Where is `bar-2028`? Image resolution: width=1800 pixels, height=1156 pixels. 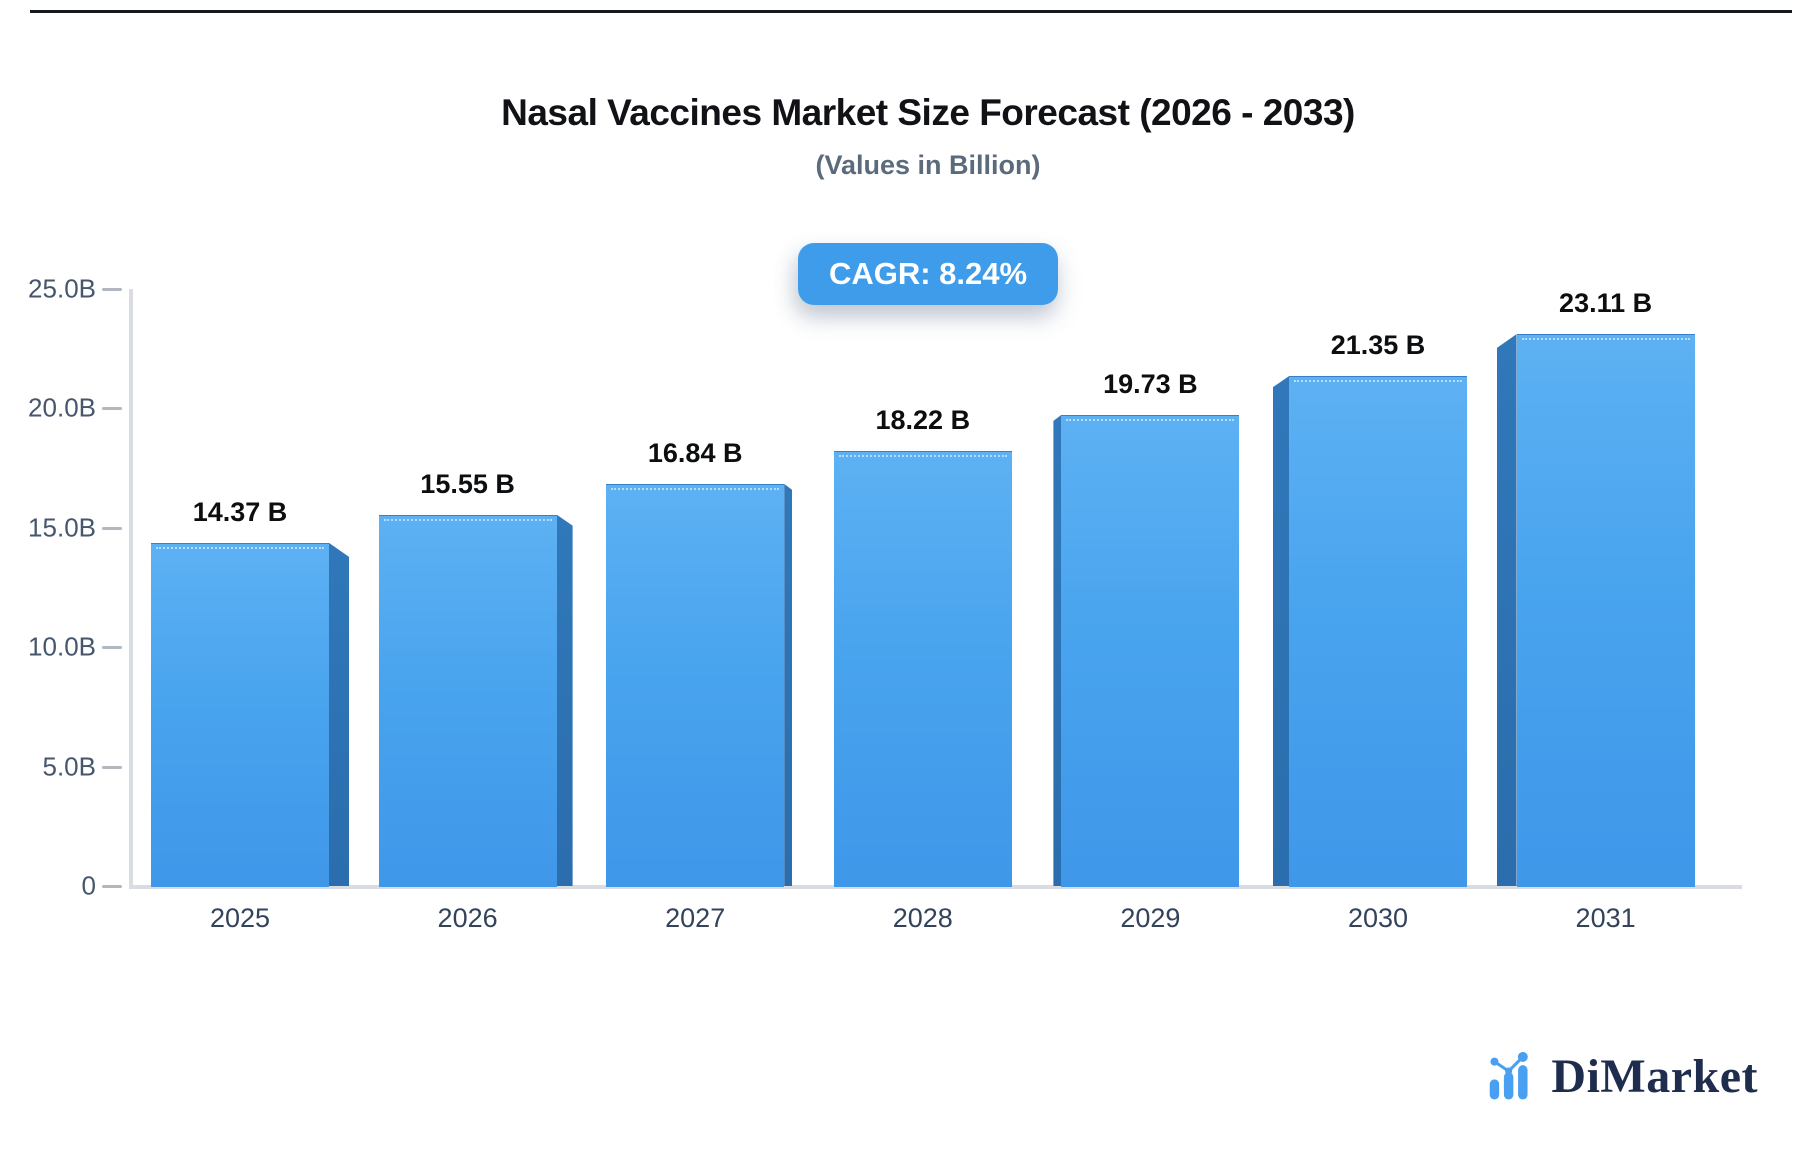
bar-2028 is located at coordinates (922, 668).